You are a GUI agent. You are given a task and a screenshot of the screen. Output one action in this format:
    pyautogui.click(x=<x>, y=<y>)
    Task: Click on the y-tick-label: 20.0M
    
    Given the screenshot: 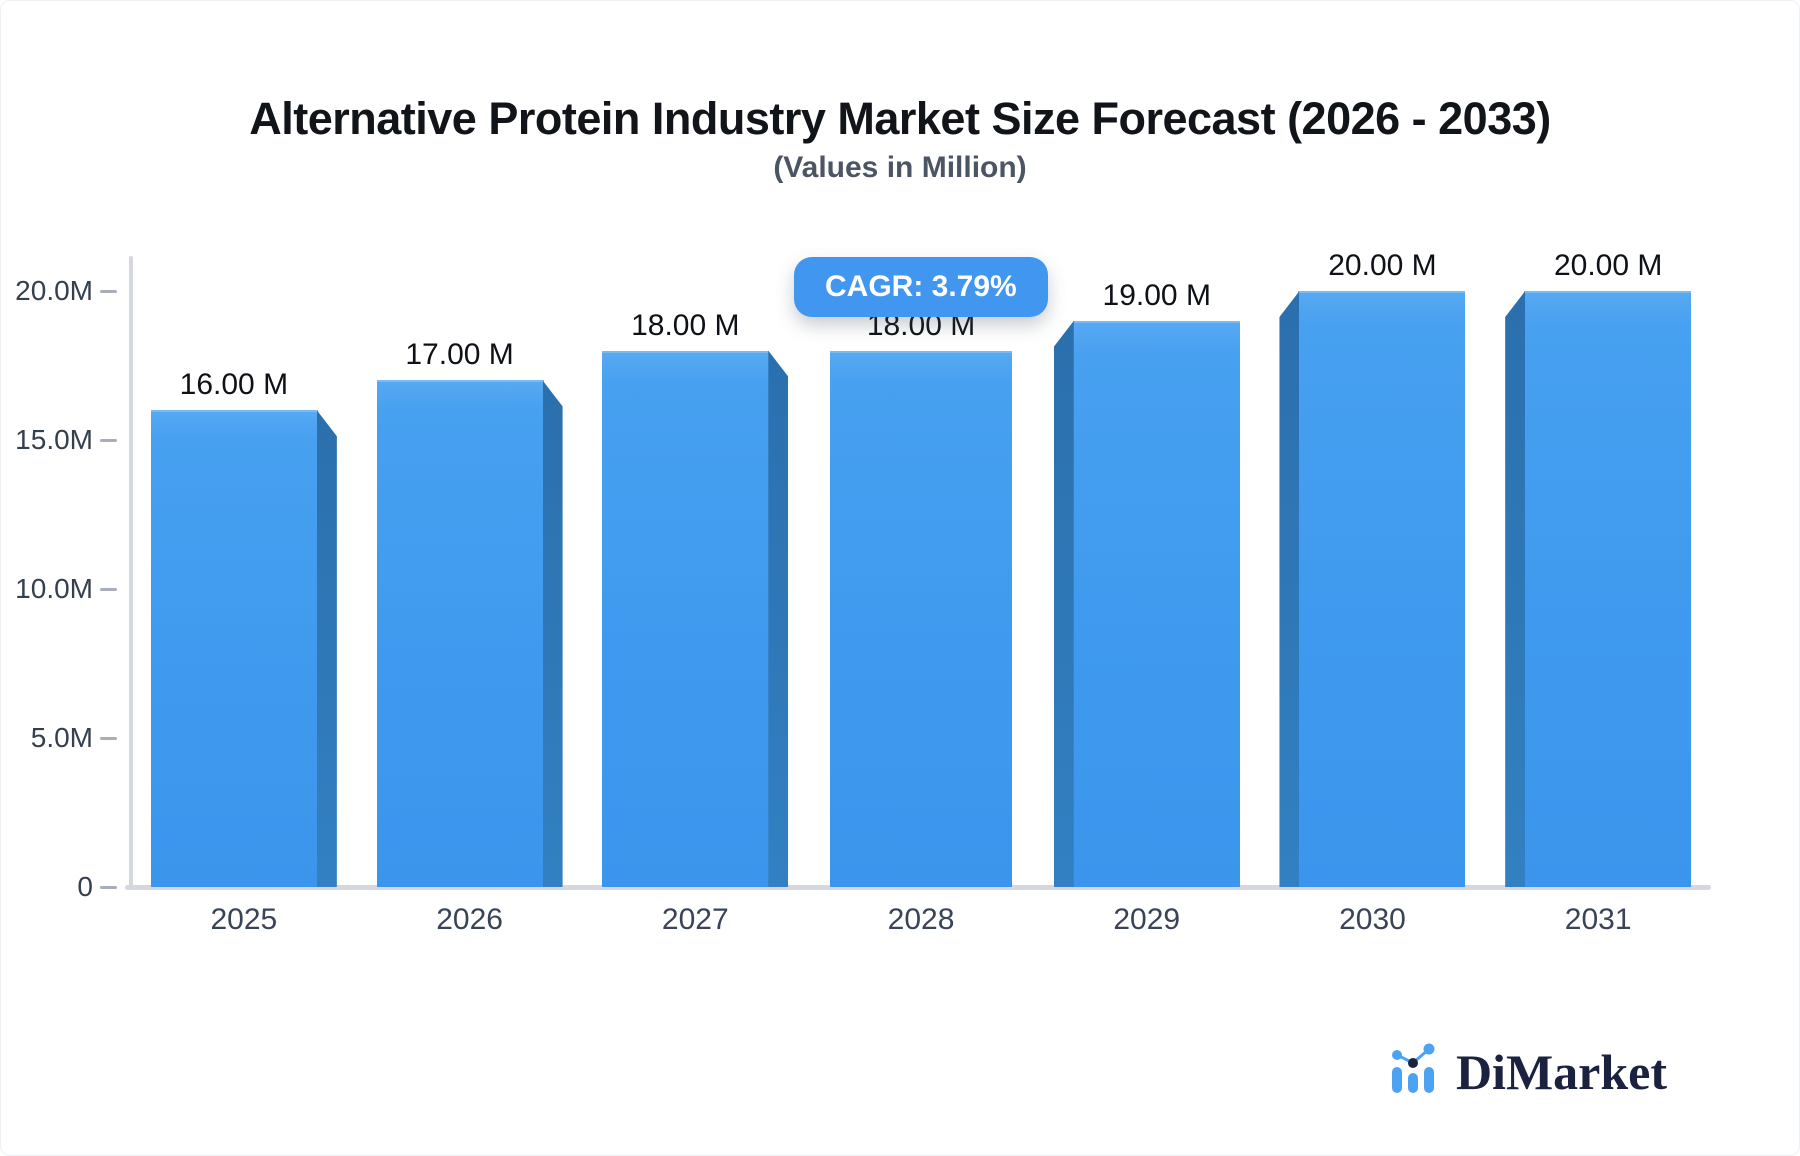 What is the action you would take?
    pyautogui.click(x=54, y=290)
    